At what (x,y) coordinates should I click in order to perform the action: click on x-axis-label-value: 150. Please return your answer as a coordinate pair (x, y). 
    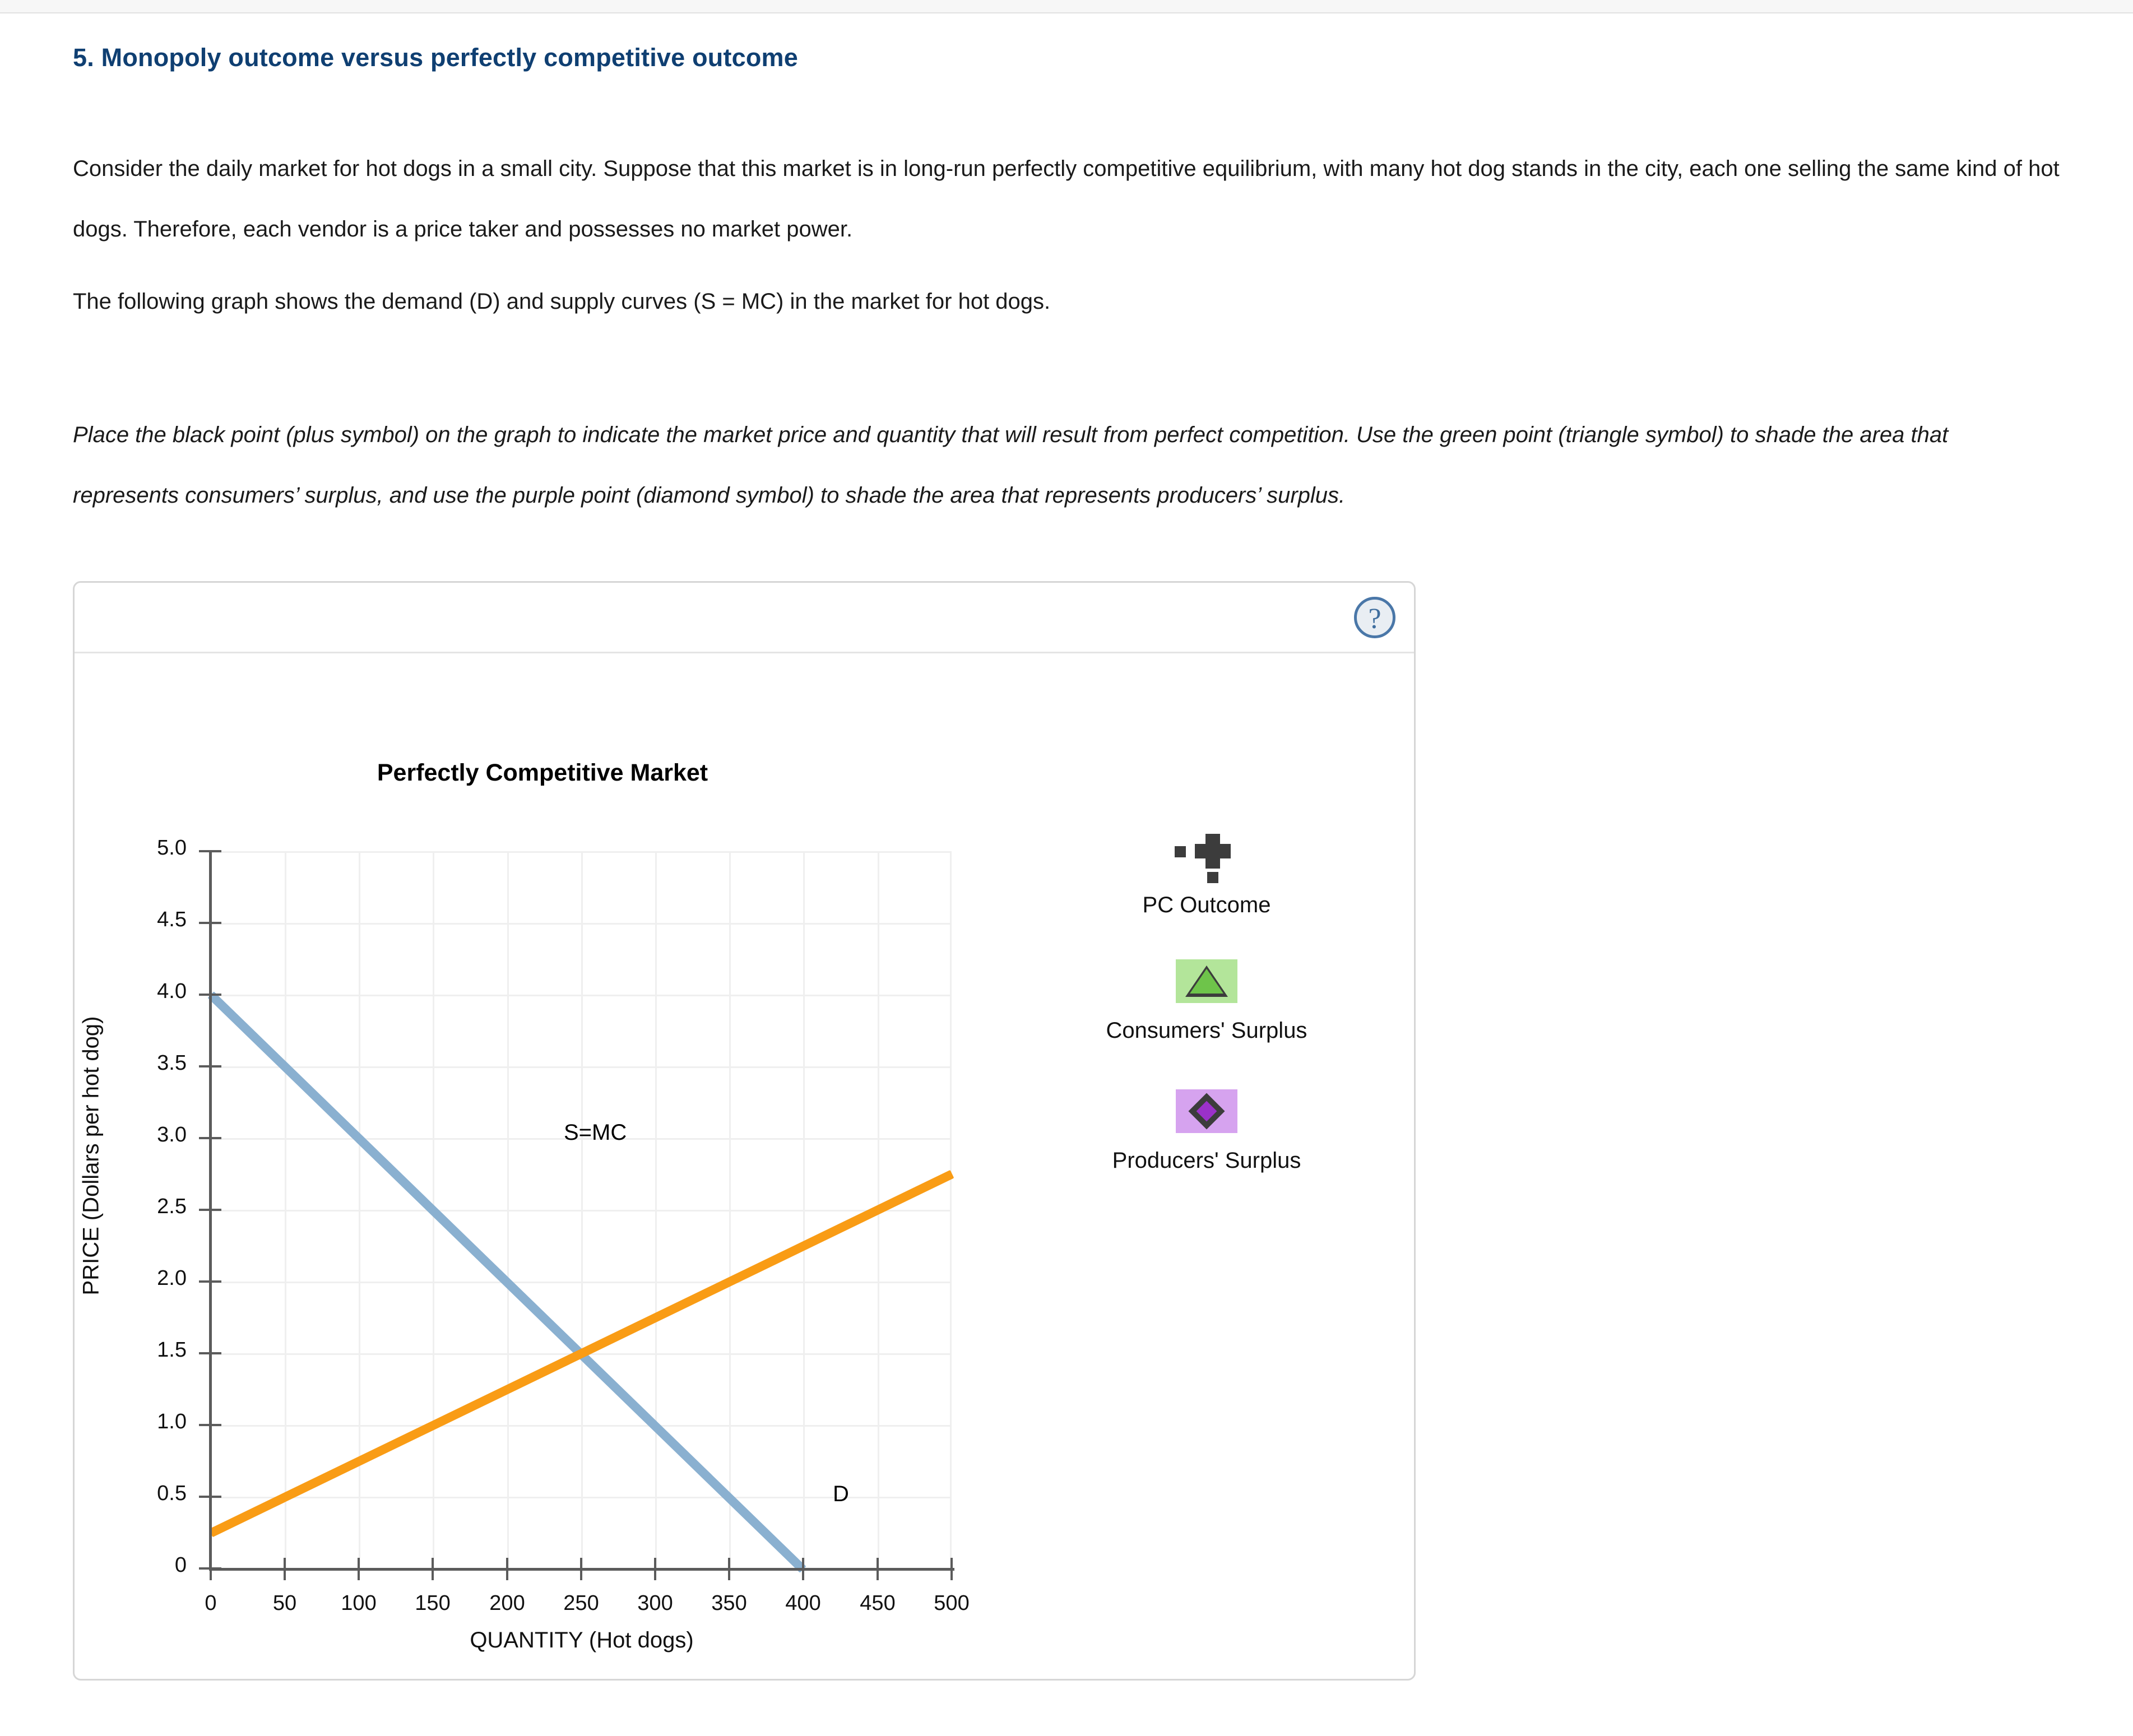
    Looking at the image, I should click on (433, 1603).